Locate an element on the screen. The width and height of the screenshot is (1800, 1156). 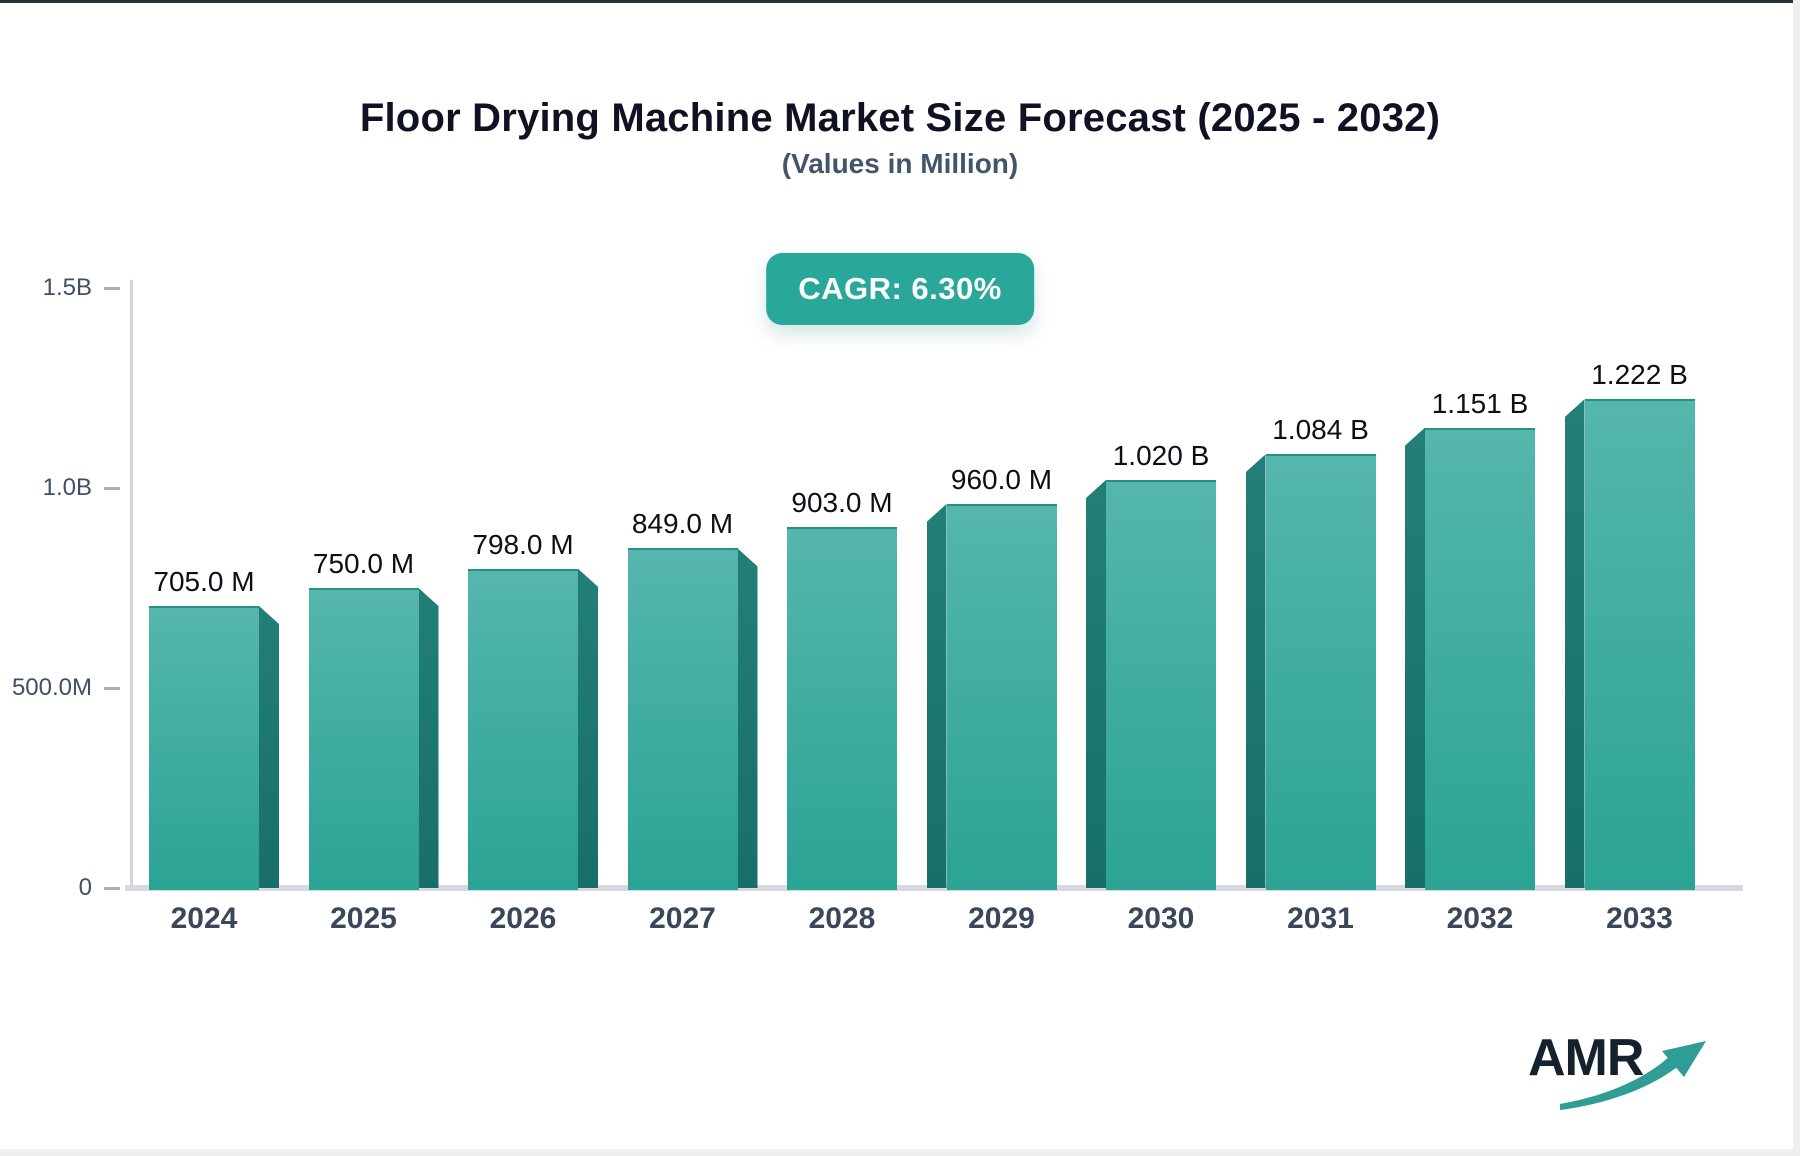
growth-arrow-icon is located at coordinates (1633, 1075).